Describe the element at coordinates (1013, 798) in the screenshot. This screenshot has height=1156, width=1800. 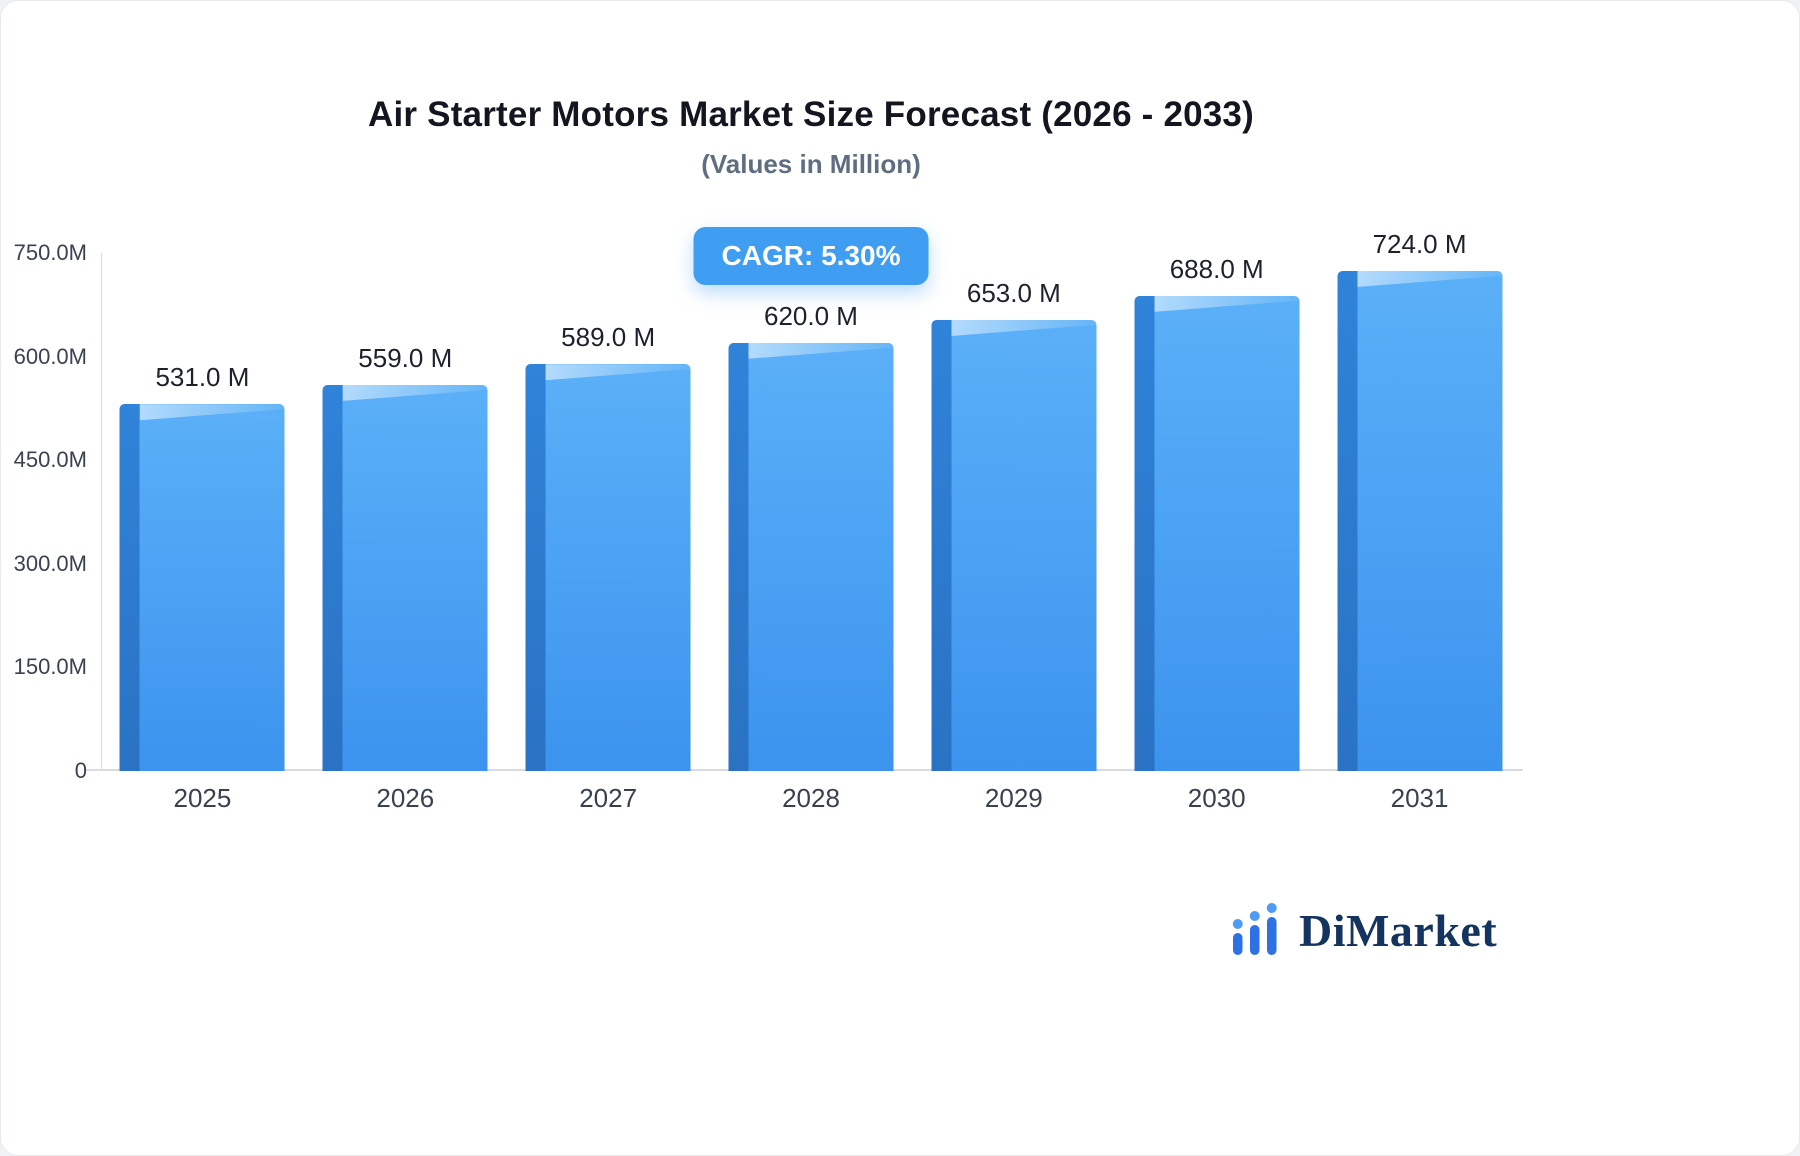
I see `x-axis-label: 2029` at that location.